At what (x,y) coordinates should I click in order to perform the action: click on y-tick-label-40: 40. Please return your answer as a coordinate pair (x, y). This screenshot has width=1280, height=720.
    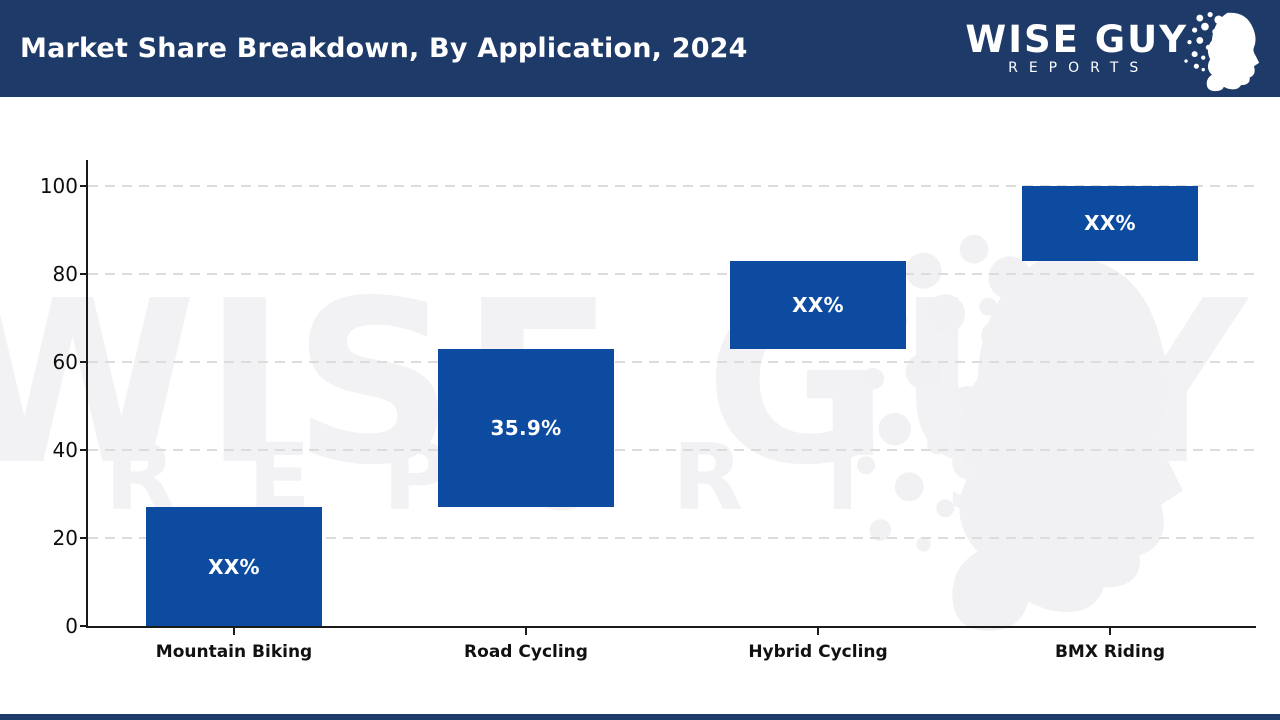
    Looking at the image, I should click on (65, 450).